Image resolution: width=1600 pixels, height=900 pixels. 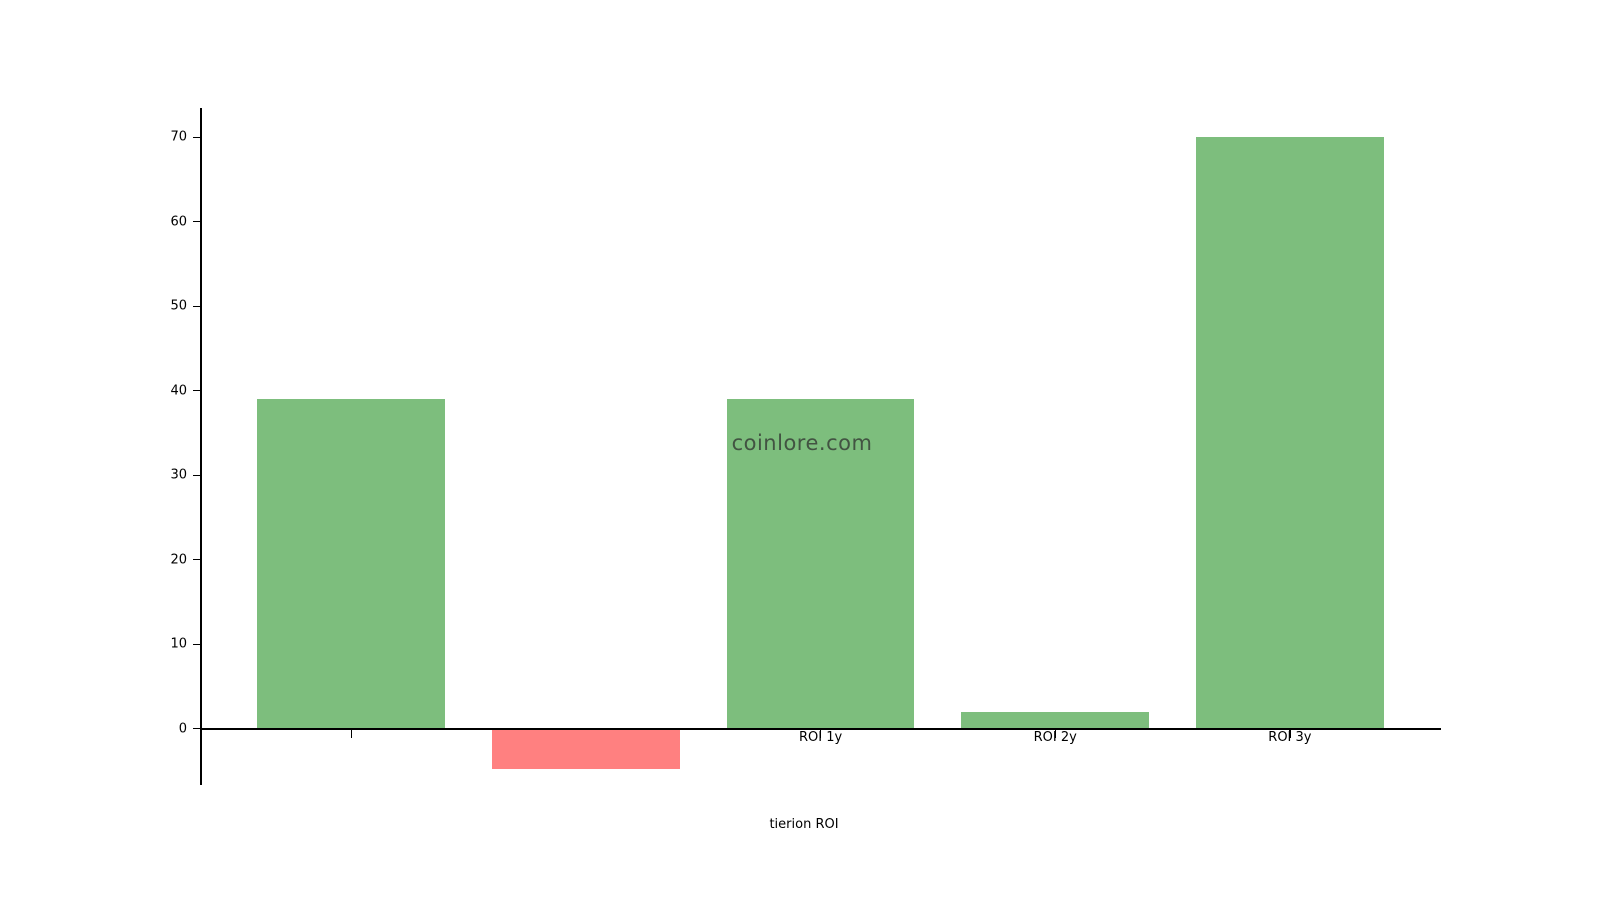 I want to click on y-tick-label: 40, so click(x=178, y=391).